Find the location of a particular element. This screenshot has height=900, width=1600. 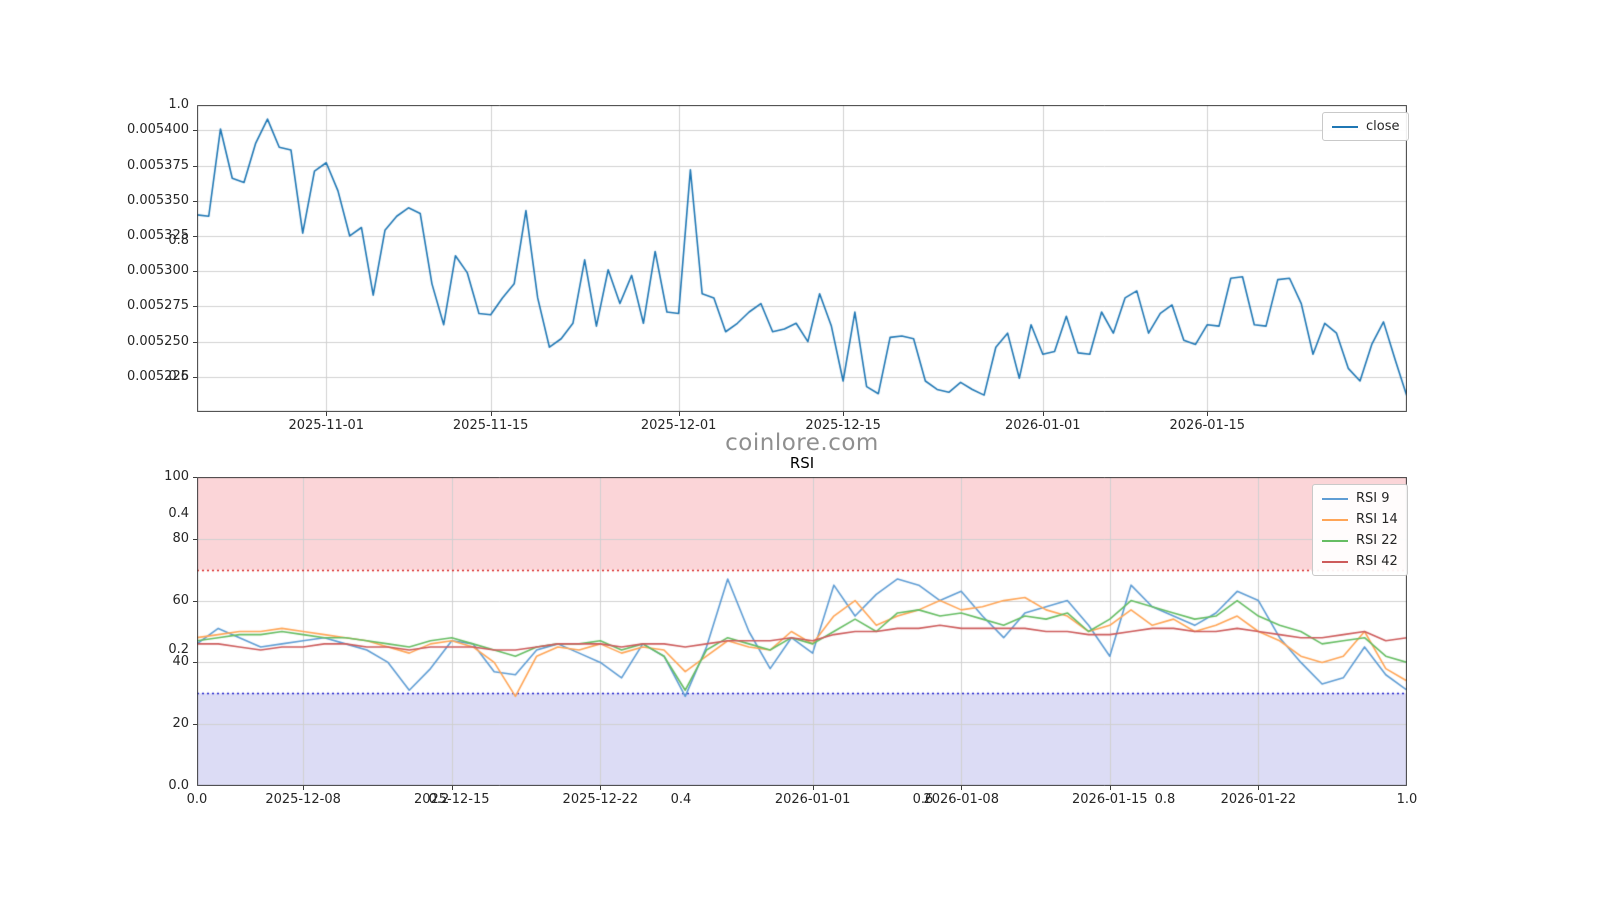

rsi-y-tick-label: 20 is located at coordinates (180, 724).